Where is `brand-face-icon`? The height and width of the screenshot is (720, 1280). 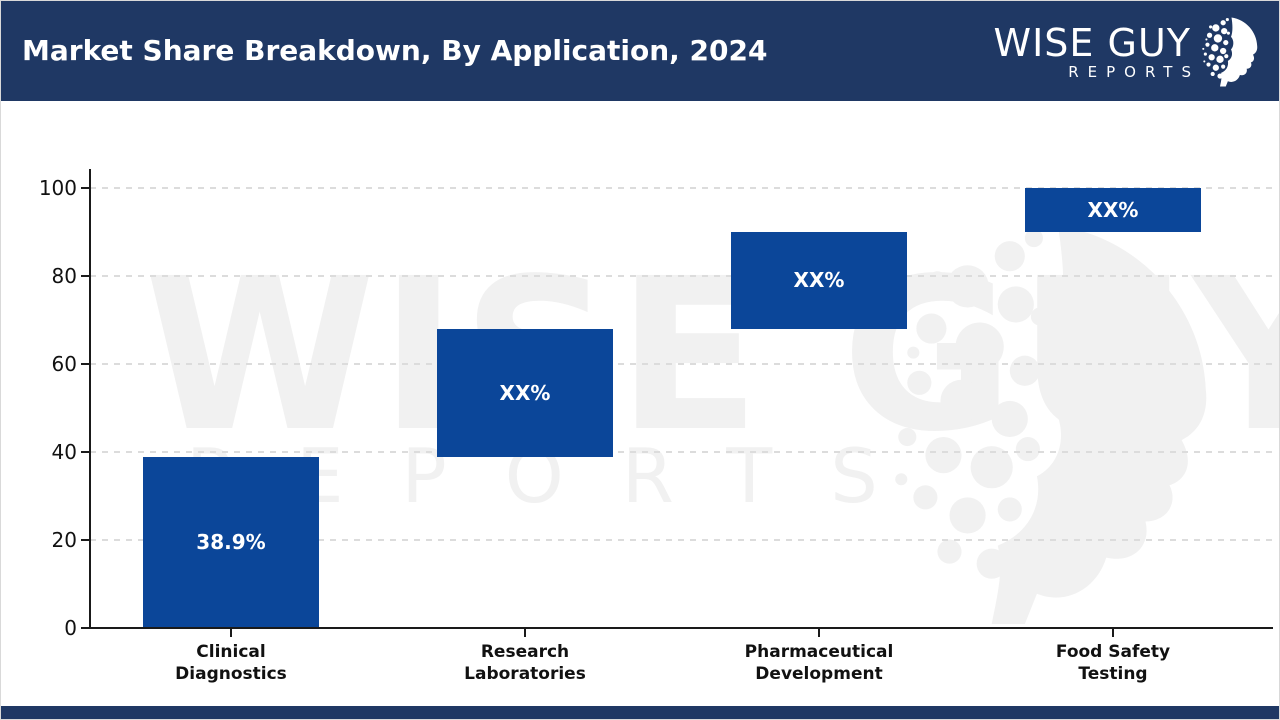
brand-face-icon is located at coordinates (1230, 52).